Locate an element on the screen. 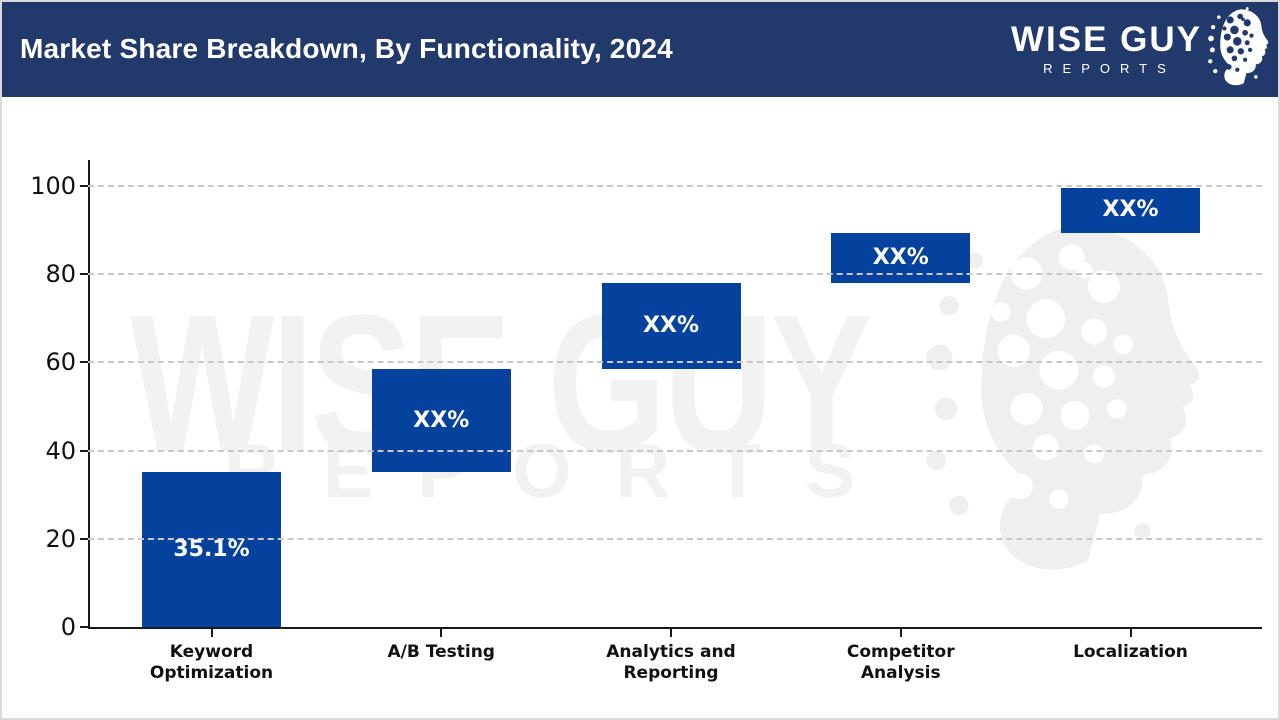 Image resolution: width=1280 pixels, height=720 pixels. y-axis-tick-label: 60 is located at coordinates (60, 362).